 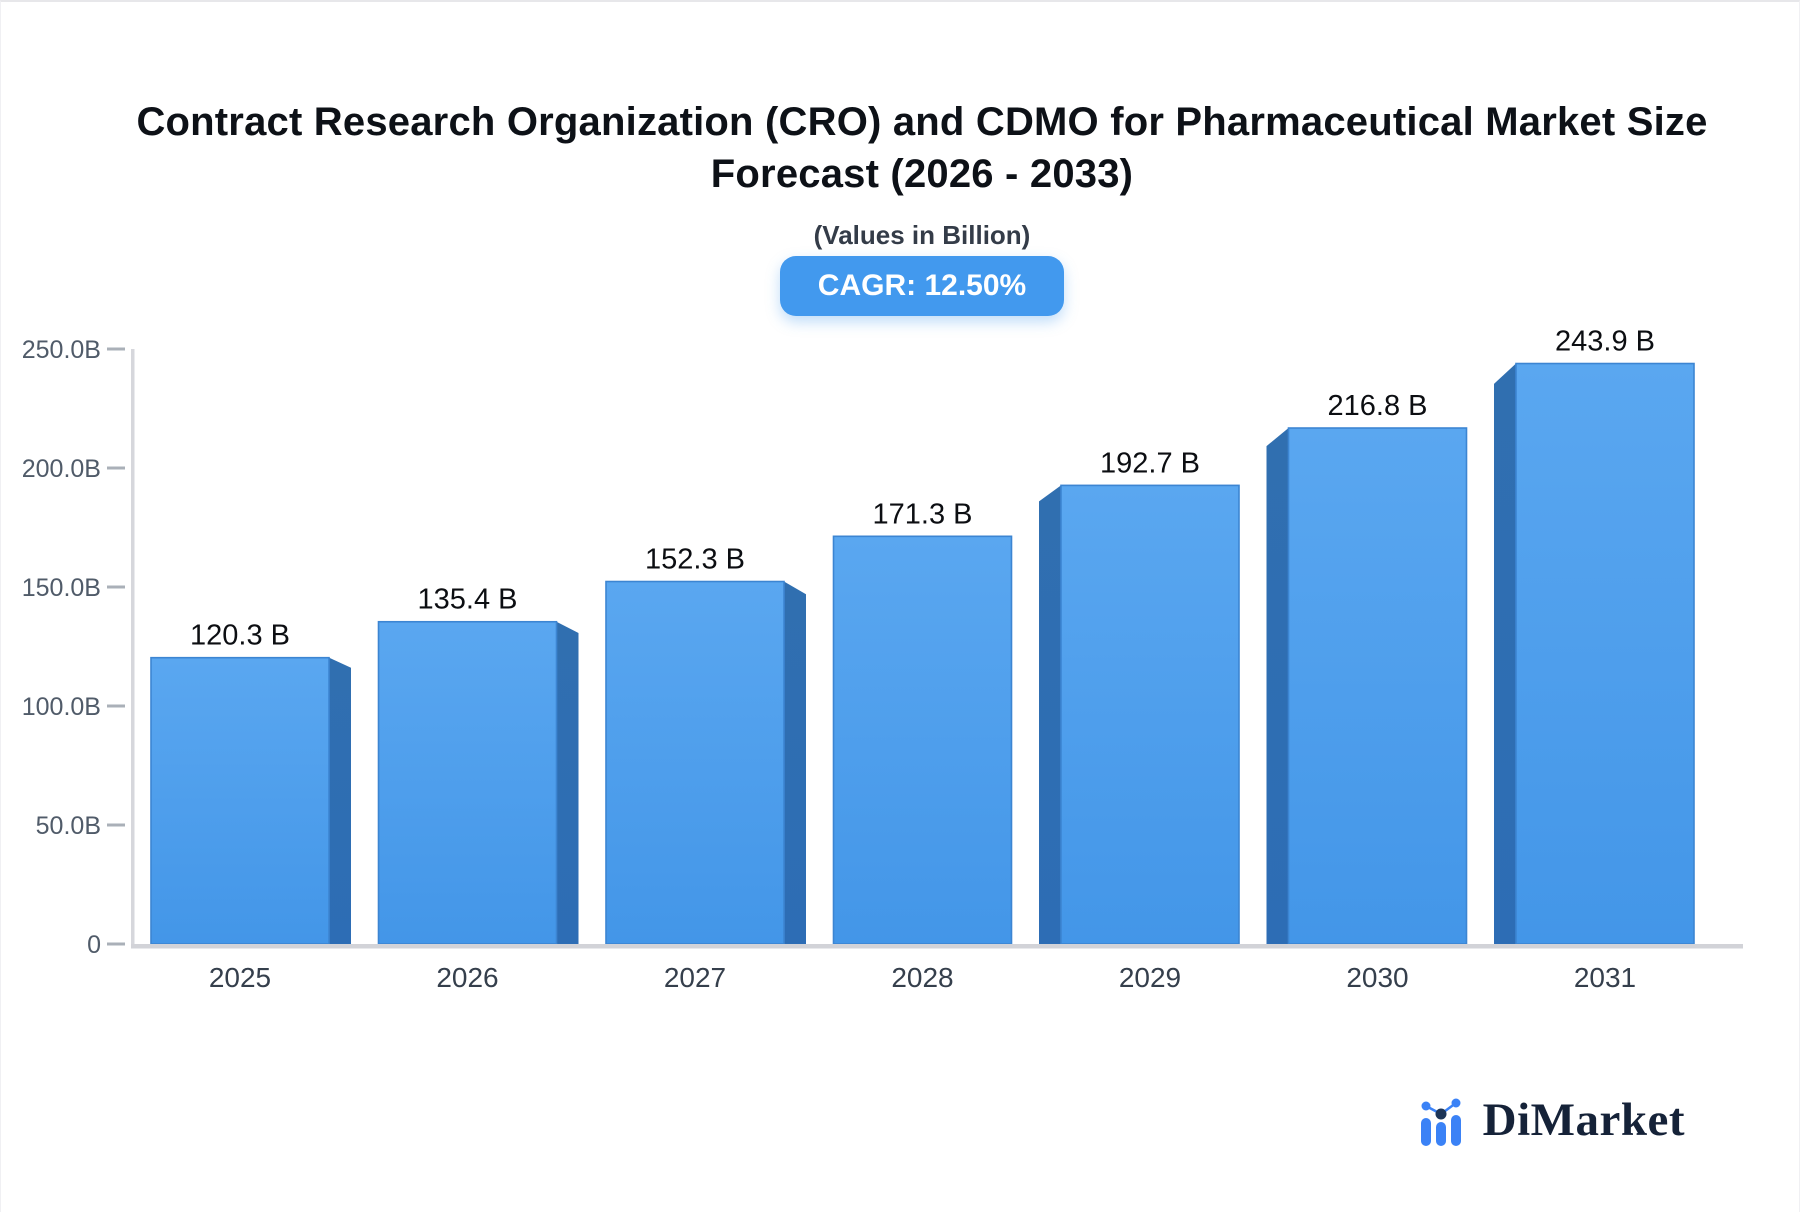 I want to click on dimarket-logo: DiMarket, so click(x=1551, y=1120).